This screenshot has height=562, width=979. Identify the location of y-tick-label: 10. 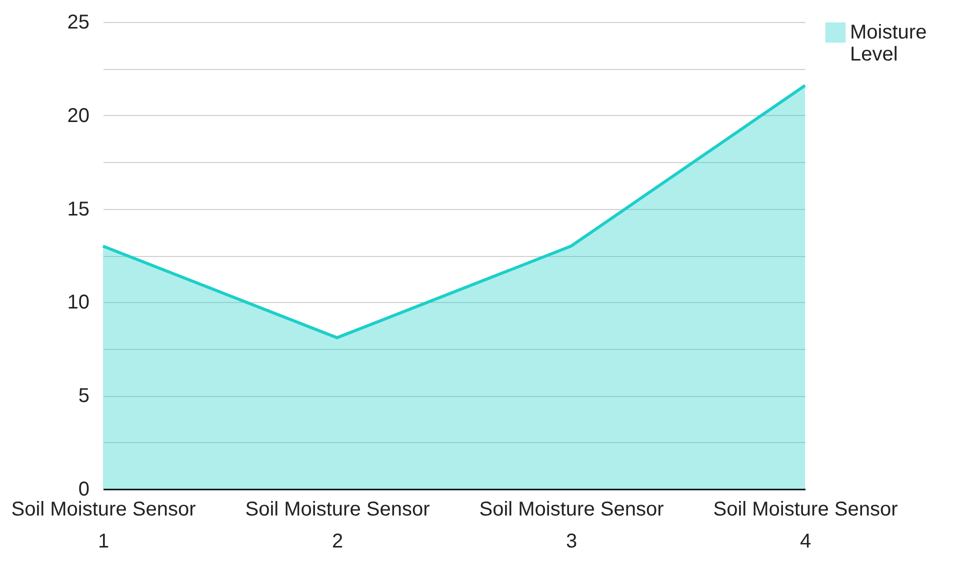
(78, 303).